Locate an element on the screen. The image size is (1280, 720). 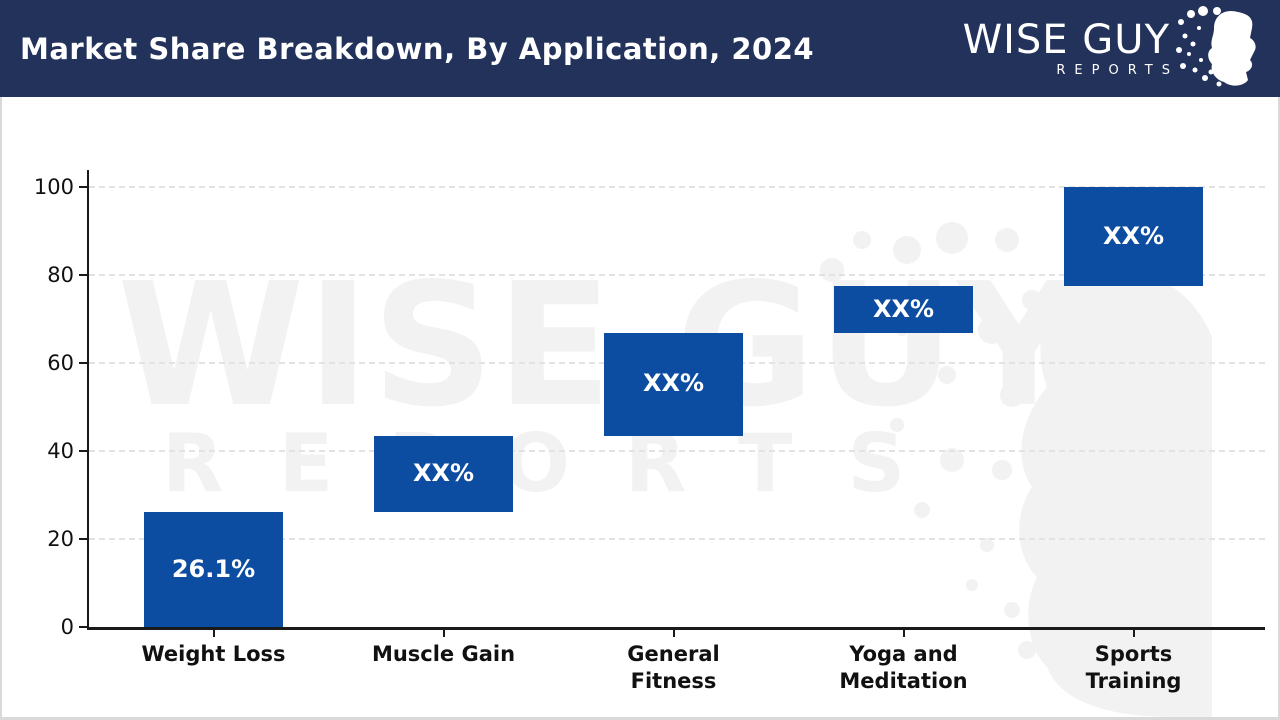
x-category-label: Yoga and Meditation is located at coordinates (903, 668).